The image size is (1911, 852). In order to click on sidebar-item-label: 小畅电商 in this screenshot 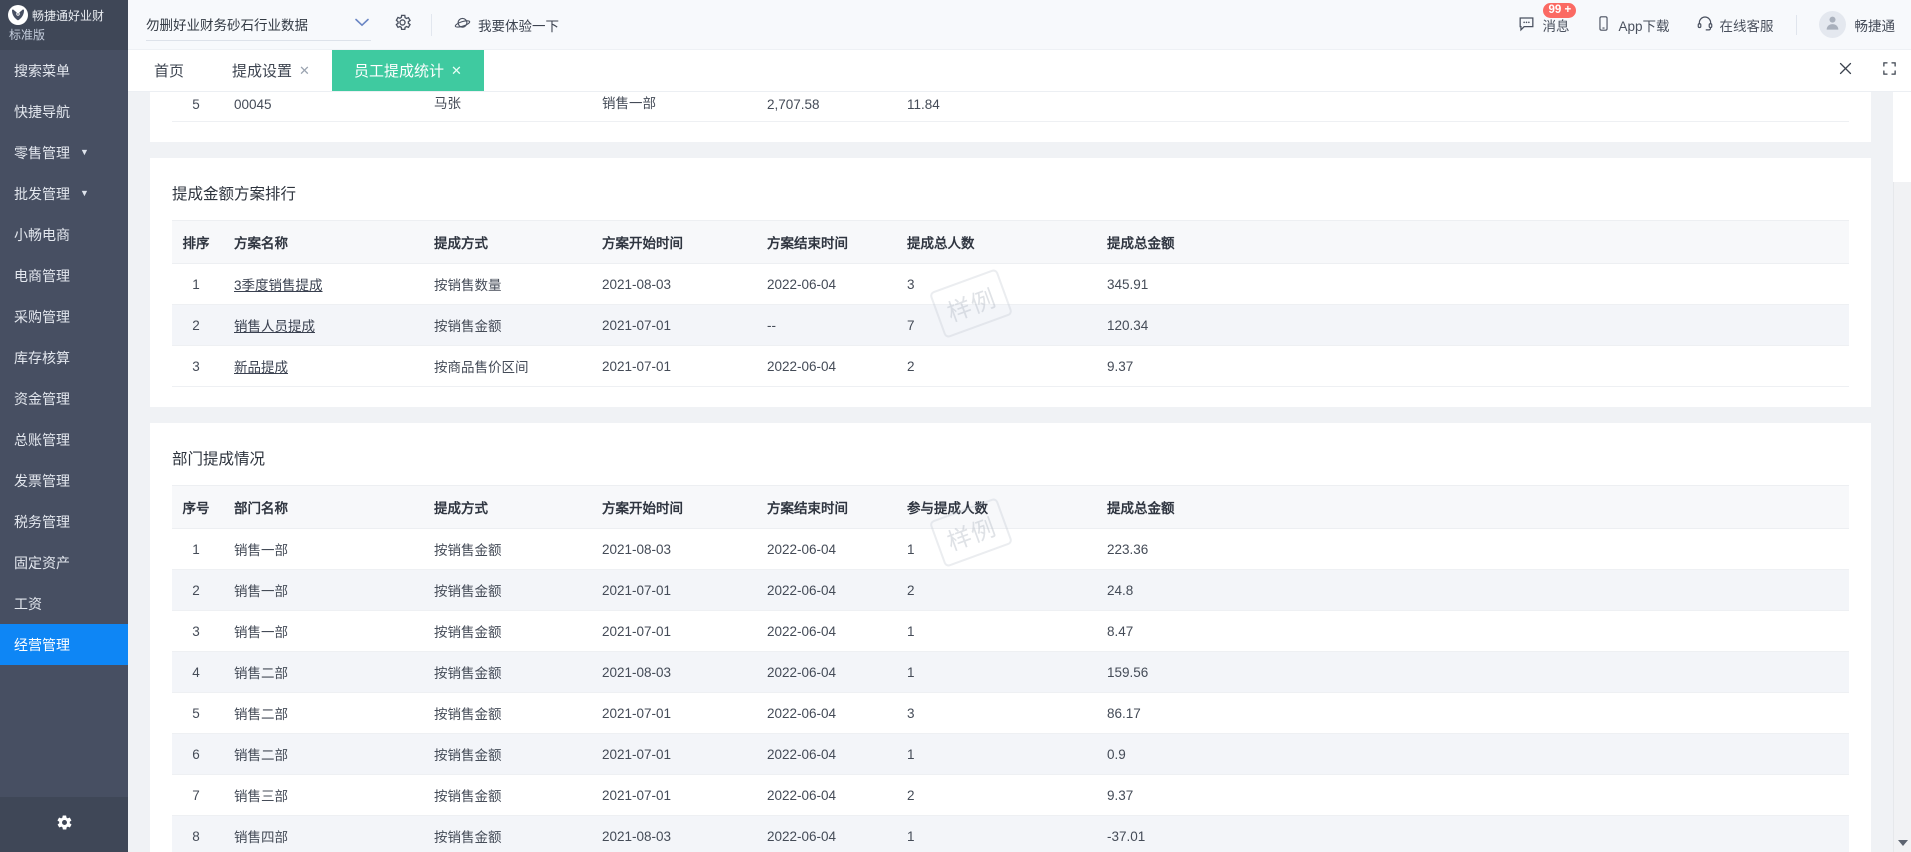, I will do `click(42, 234)`.